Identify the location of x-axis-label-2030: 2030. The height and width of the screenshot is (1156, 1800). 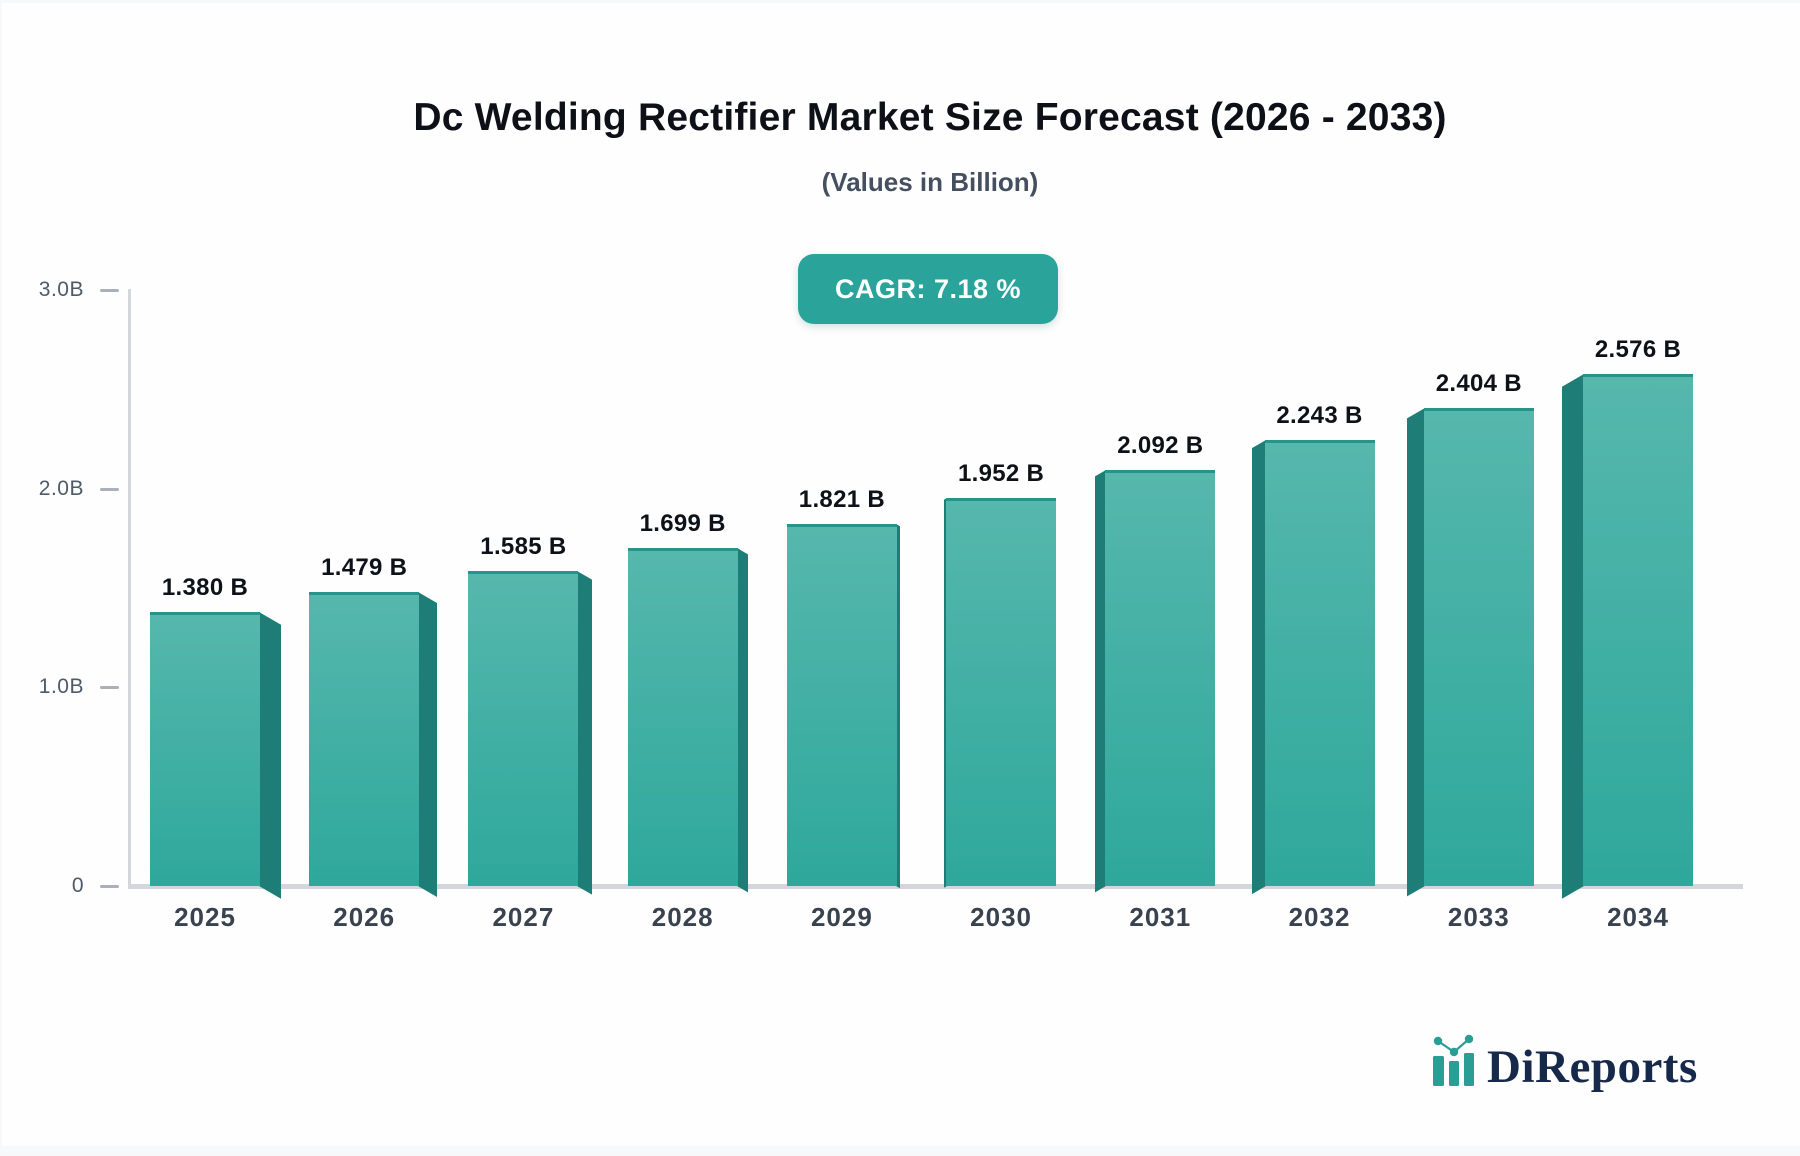
(1001, 917).